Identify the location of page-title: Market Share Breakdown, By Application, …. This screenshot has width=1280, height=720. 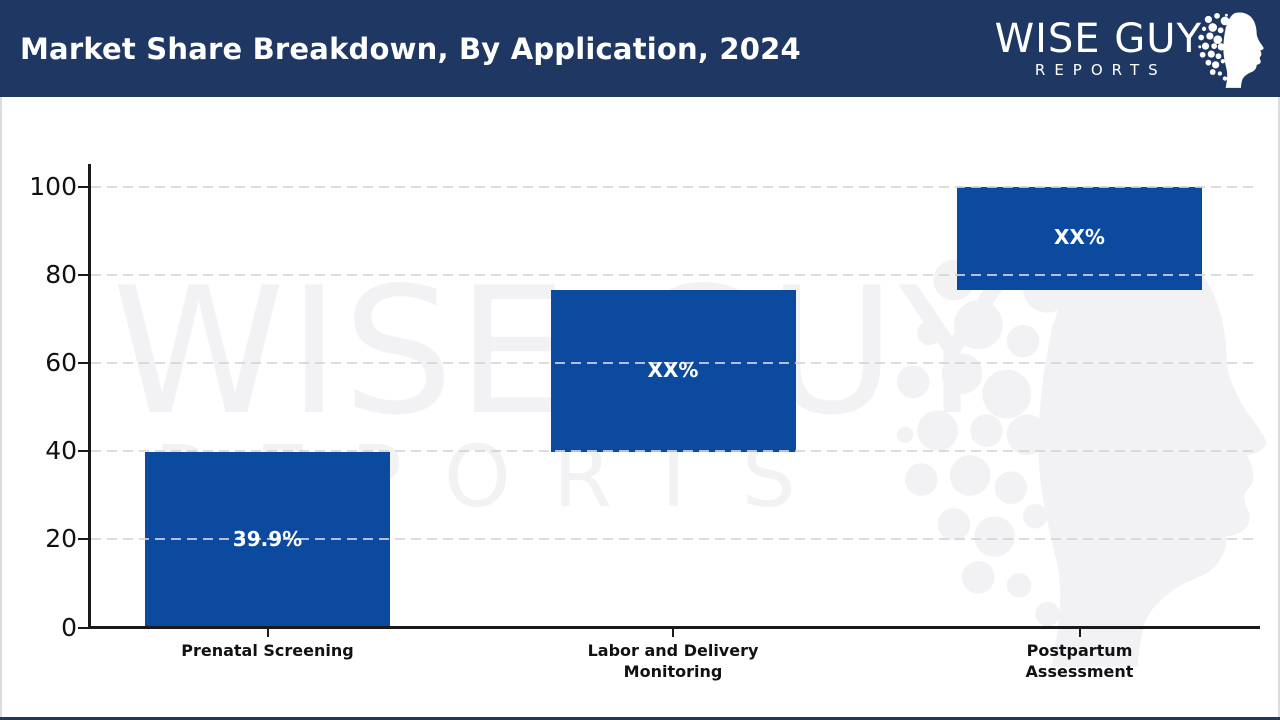
(410, 48).